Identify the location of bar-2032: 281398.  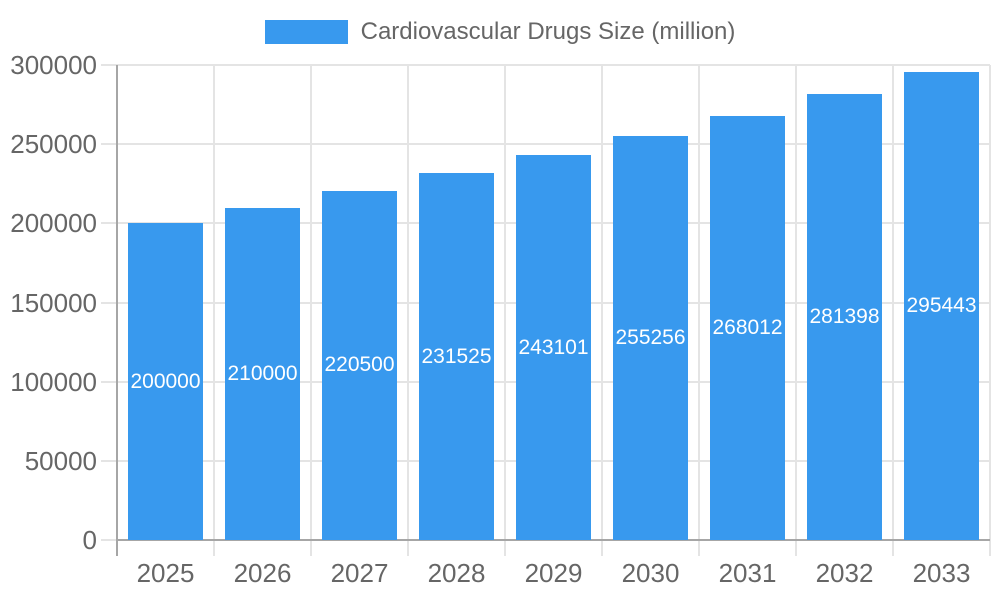
(844, 317).